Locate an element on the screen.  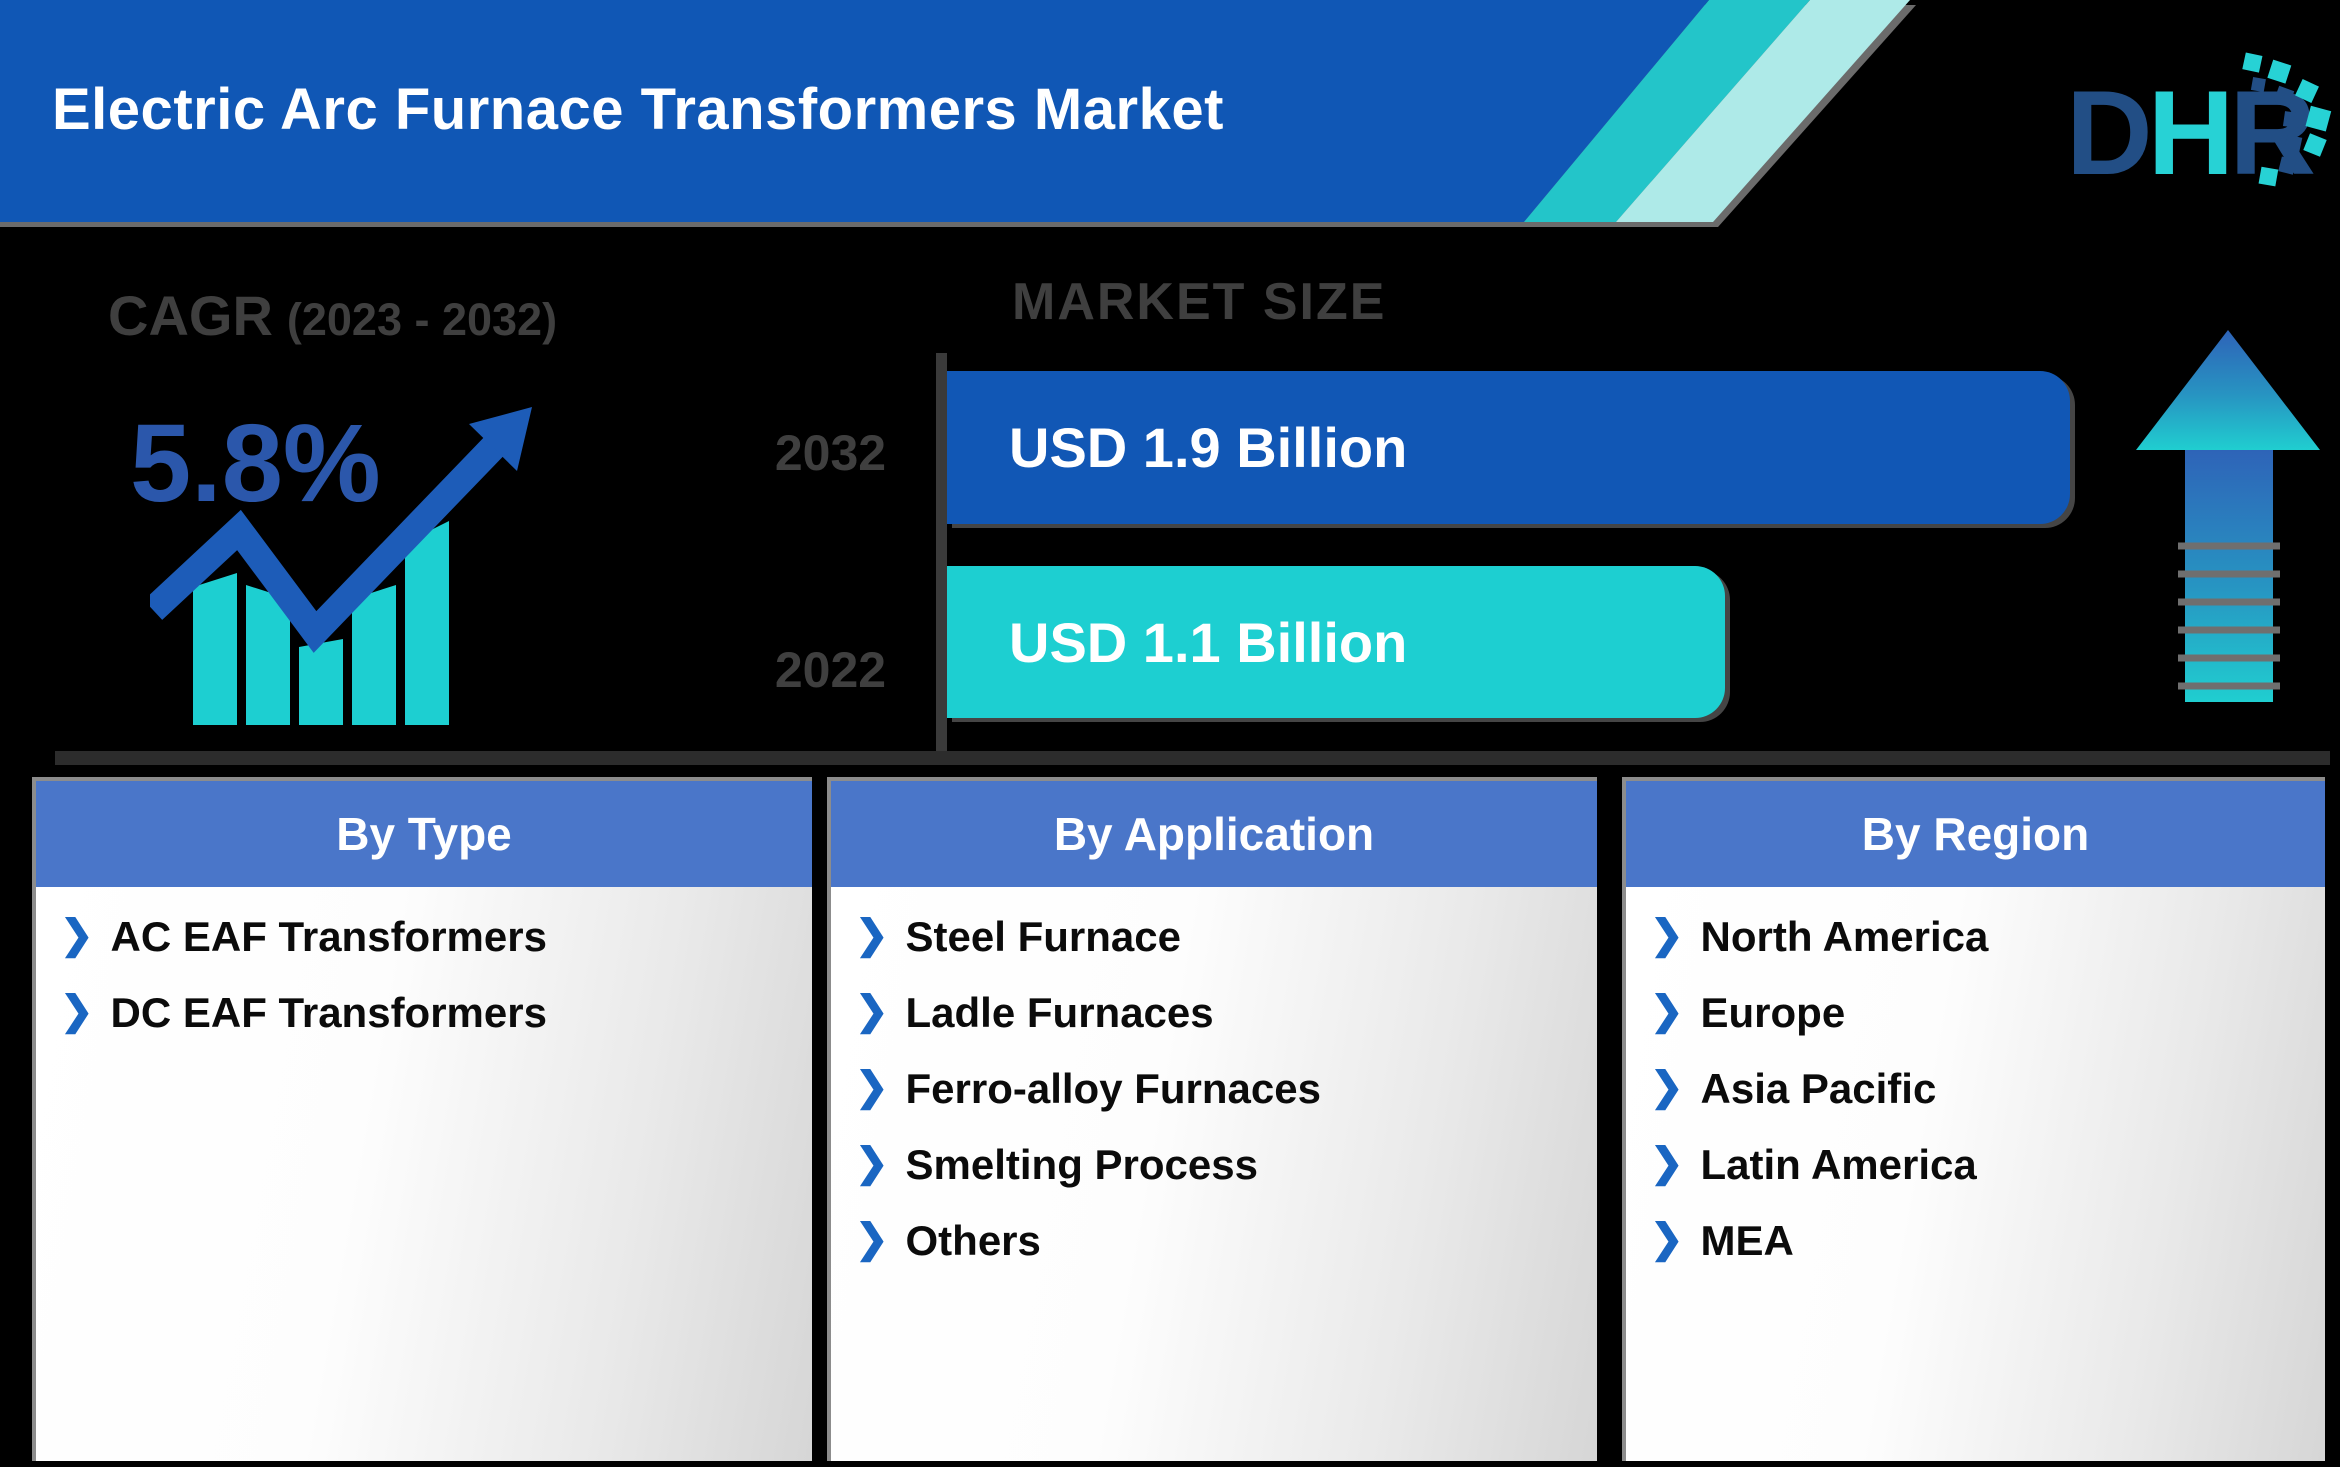
header-banner is located at coordinates (958, 113).